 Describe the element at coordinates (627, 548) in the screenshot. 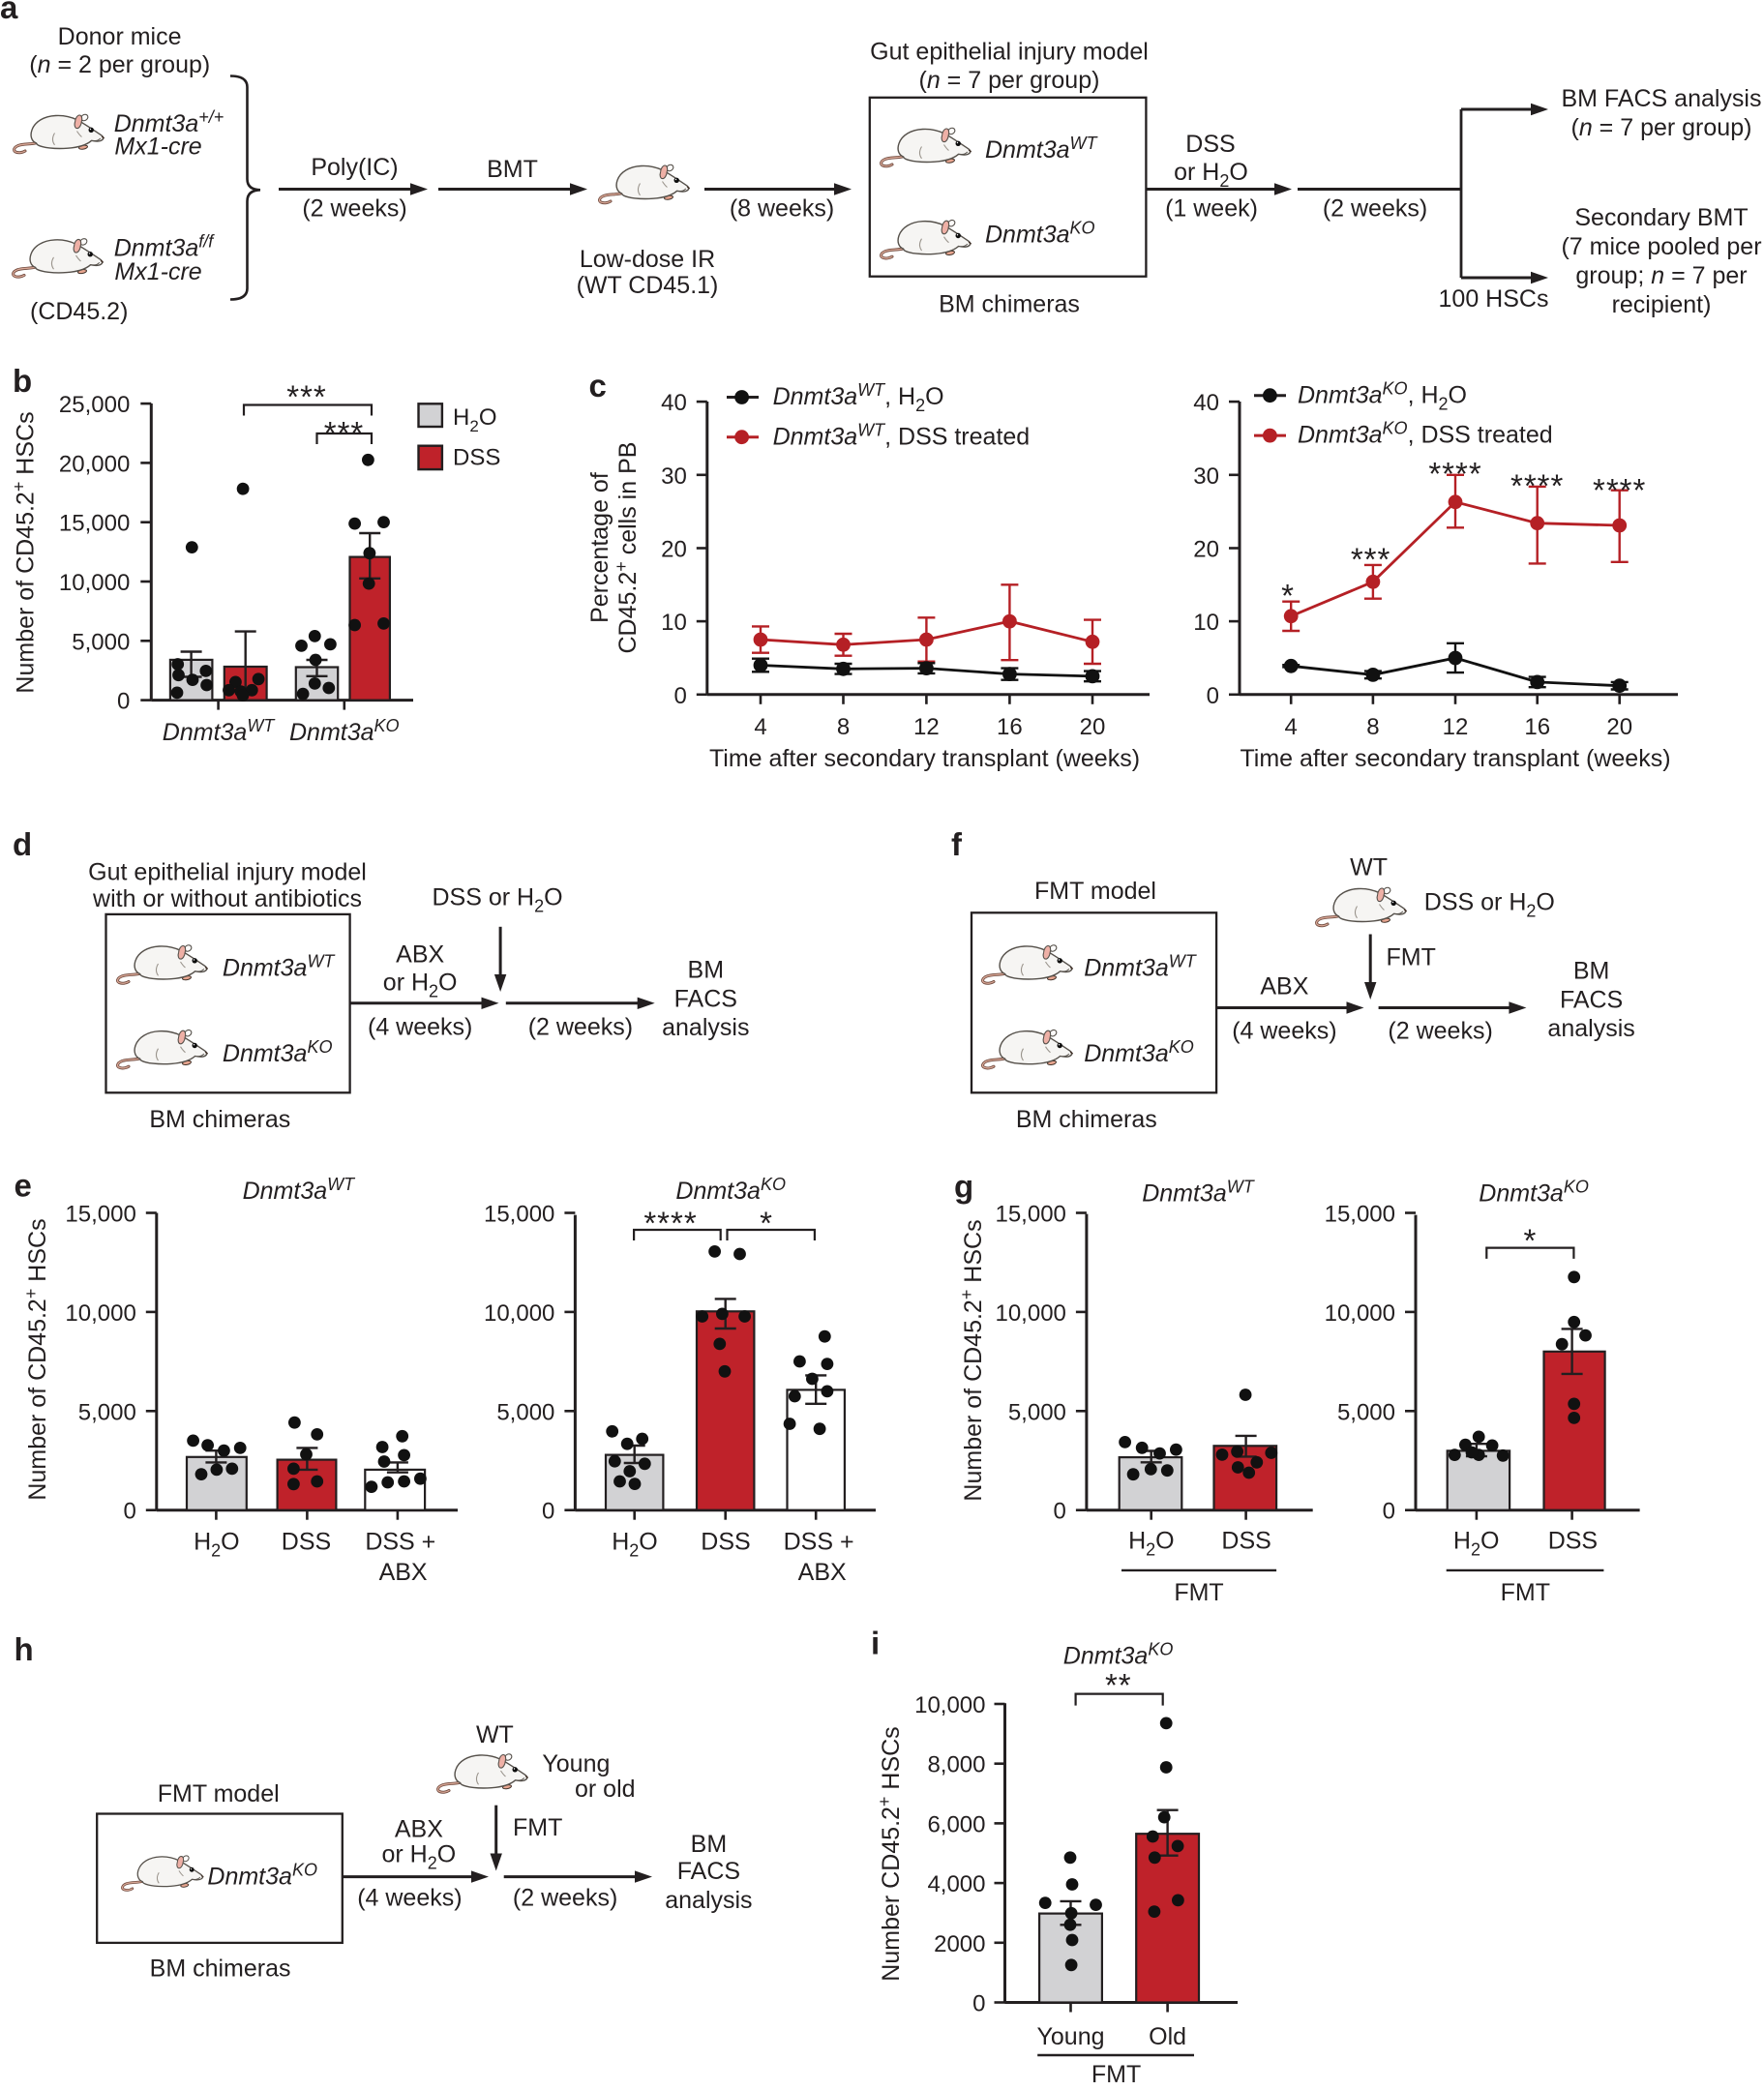

I see `svg-text: CD45.2+ cells in PB` at that location.